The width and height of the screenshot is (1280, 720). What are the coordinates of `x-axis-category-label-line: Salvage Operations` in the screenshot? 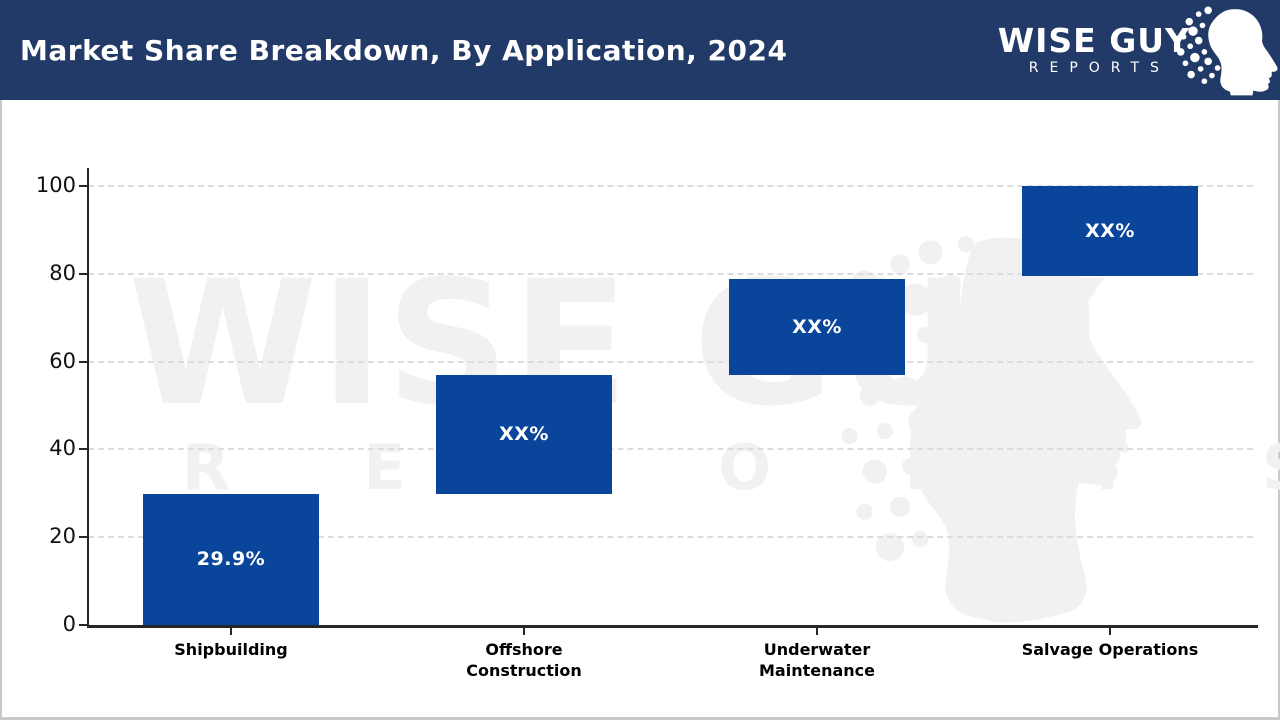 It's located at (1110, 649).